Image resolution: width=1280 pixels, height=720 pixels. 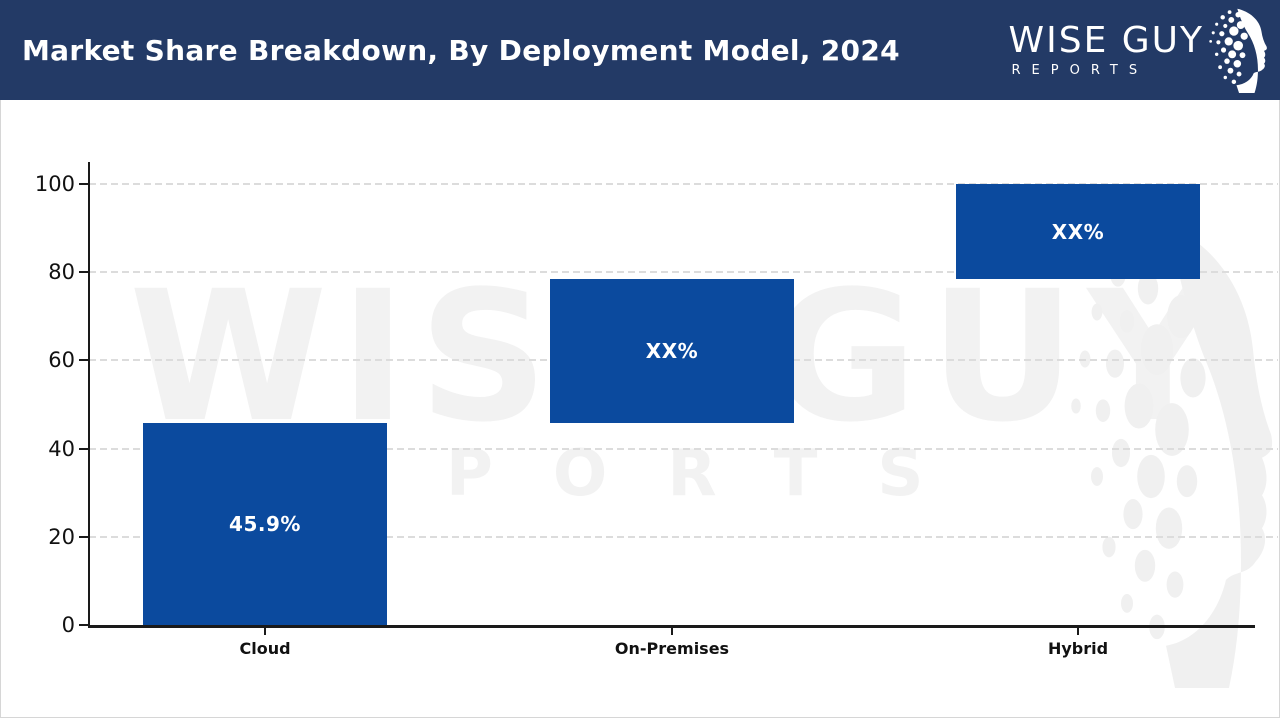 I want to click on logo-subtitle: REPORTS, so click(x=1080, y=70).